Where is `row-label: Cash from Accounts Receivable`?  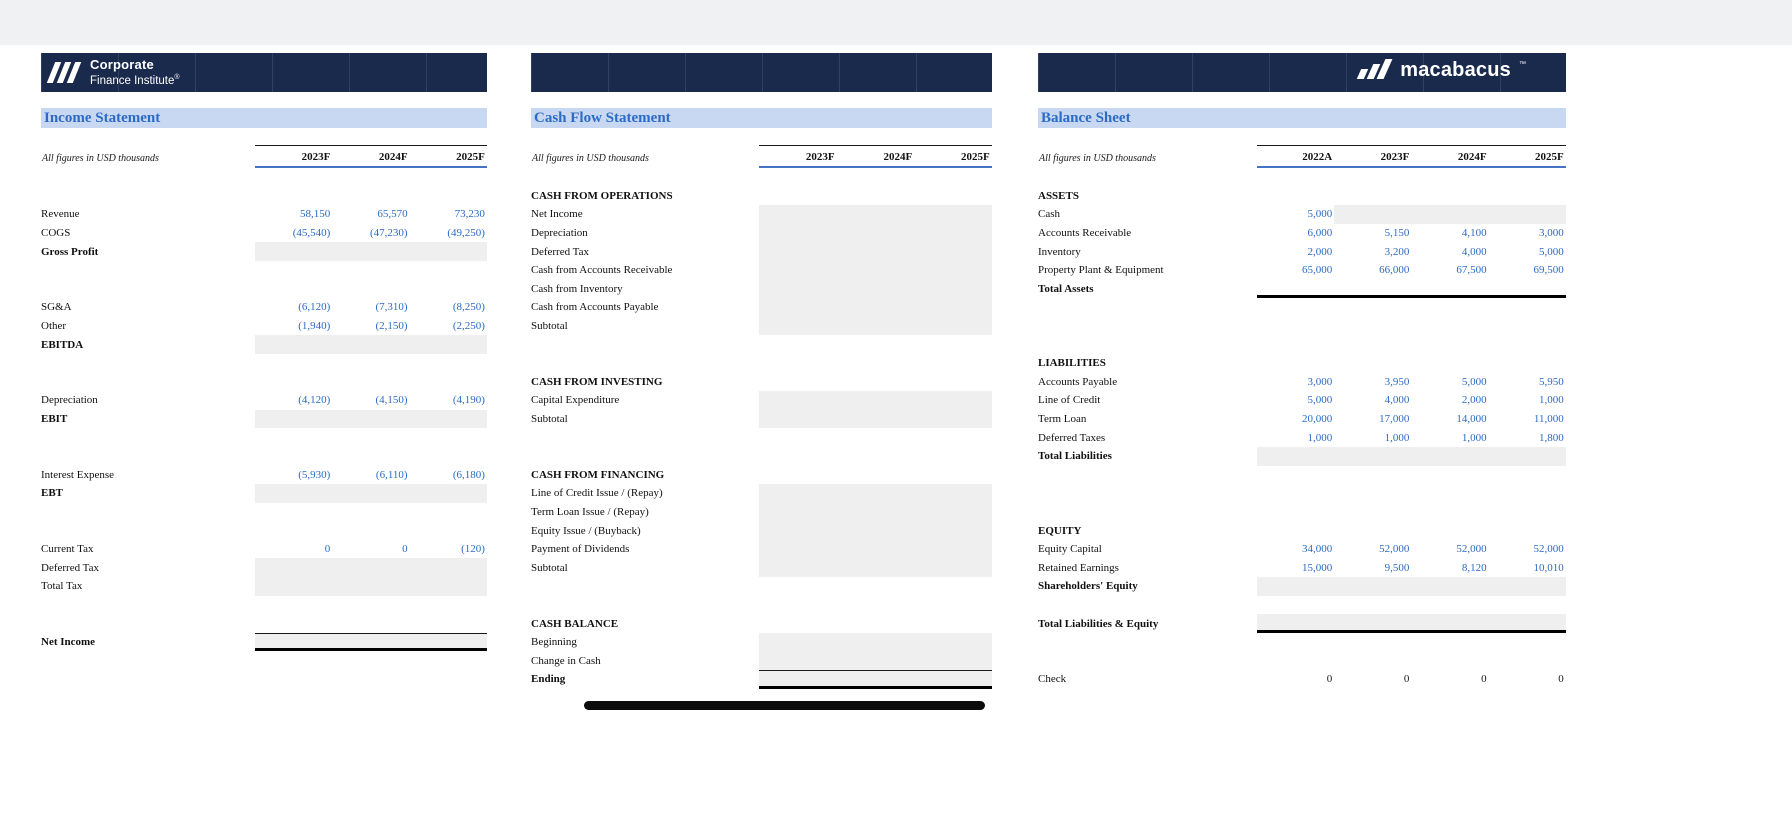
row-label: Cash from Accounts Receivable is located at coordinates (602, 270).